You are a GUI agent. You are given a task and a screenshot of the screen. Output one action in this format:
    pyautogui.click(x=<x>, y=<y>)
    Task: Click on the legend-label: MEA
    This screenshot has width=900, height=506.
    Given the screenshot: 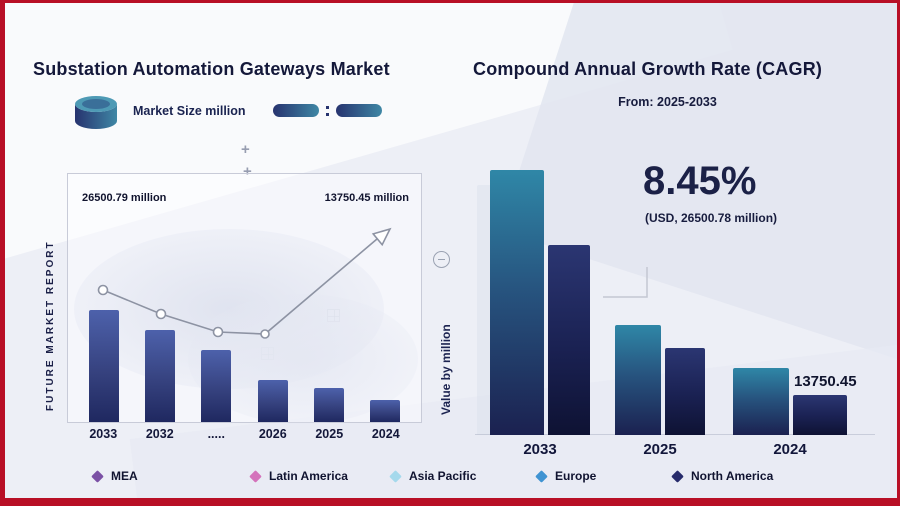 What is the action you would take?
    pyautogui.click(x=124, y=476)
    